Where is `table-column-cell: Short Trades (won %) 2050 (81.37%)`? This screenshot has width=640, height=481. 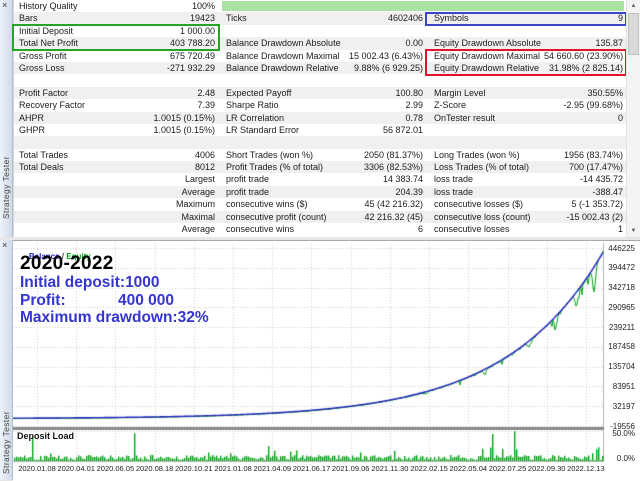 table-column-cell: Short Trades (won %) 2050 (81.37%) is located at coordinates (324, 155).